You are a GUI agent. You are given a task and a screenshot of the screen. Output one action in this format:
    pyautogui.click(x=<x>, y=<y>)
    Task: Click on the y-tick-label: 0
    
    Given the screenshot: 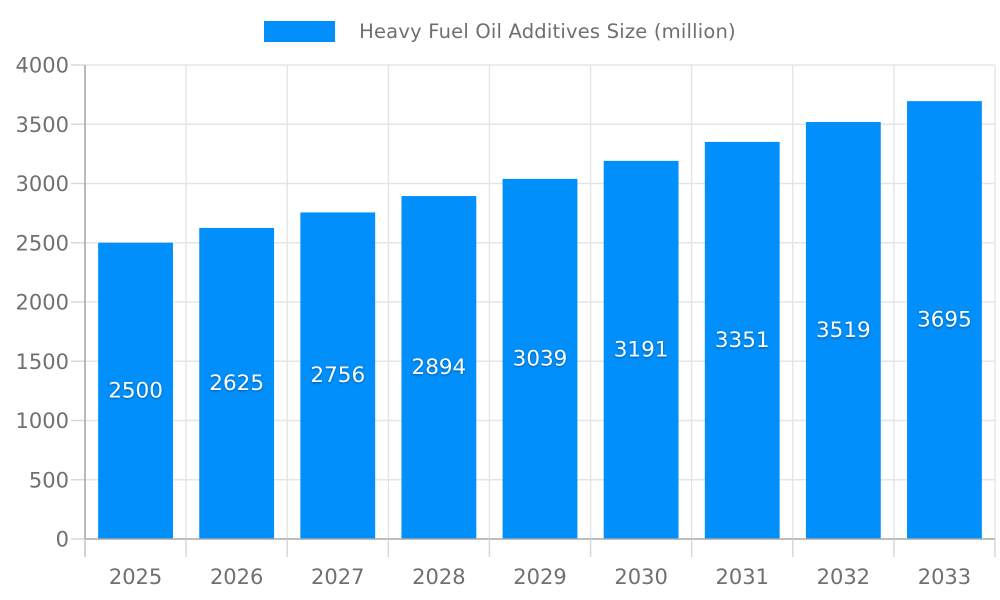 What is the action you would take?
    pyautogui.click(x=62, y=540)
    